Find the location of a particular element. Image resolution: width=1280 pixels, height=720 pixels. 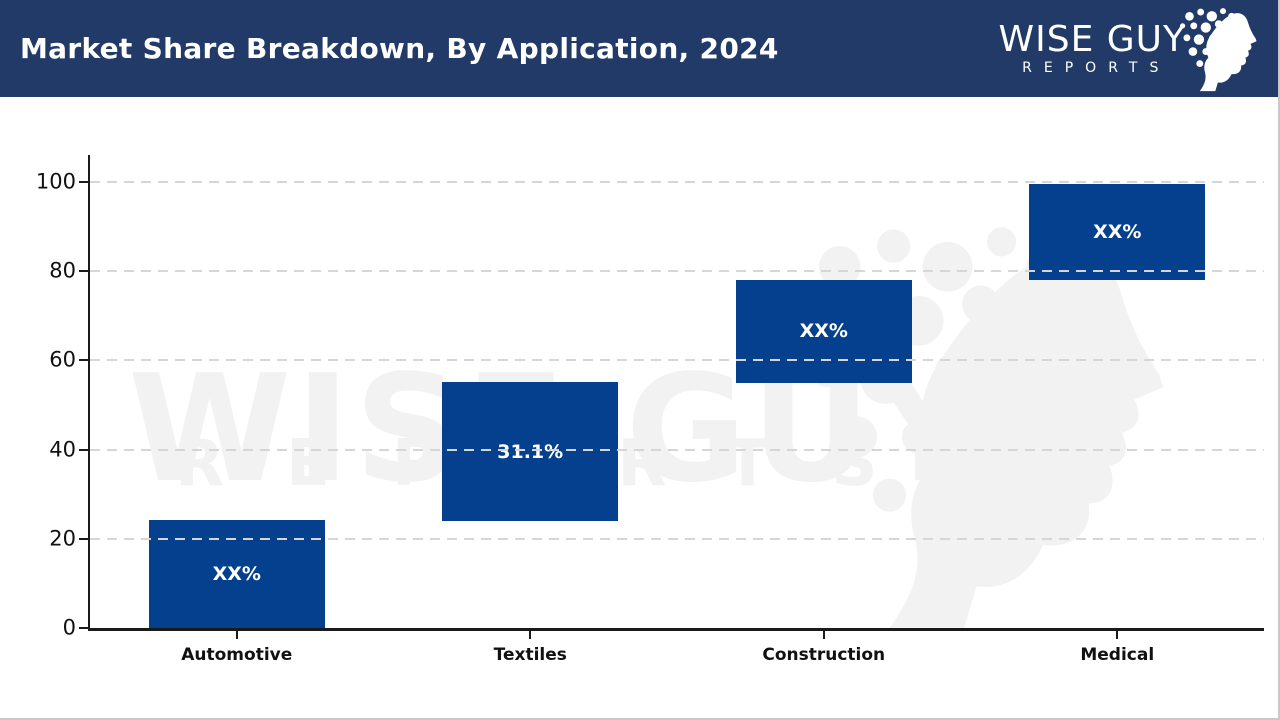

y-tick-label: 80 is located at coordinates (62, 270).